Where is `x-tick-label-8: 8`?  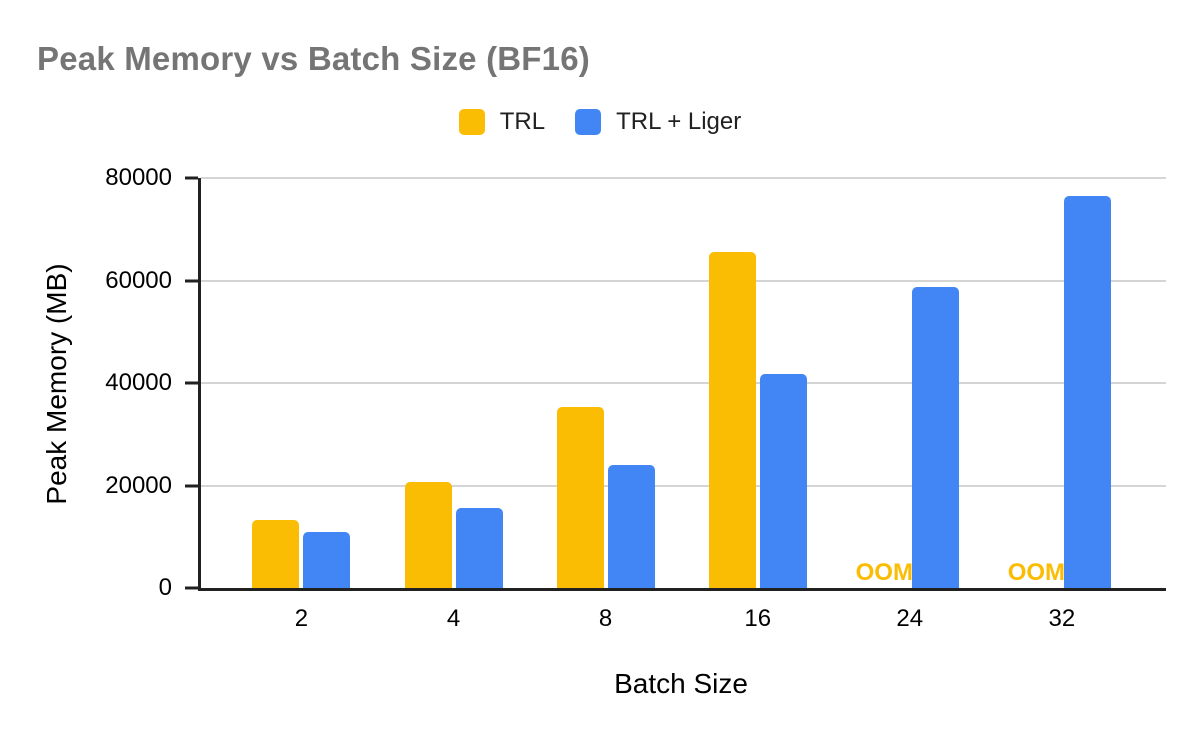
x-tick-label-8: 8 is located at coordinates (605, 618).